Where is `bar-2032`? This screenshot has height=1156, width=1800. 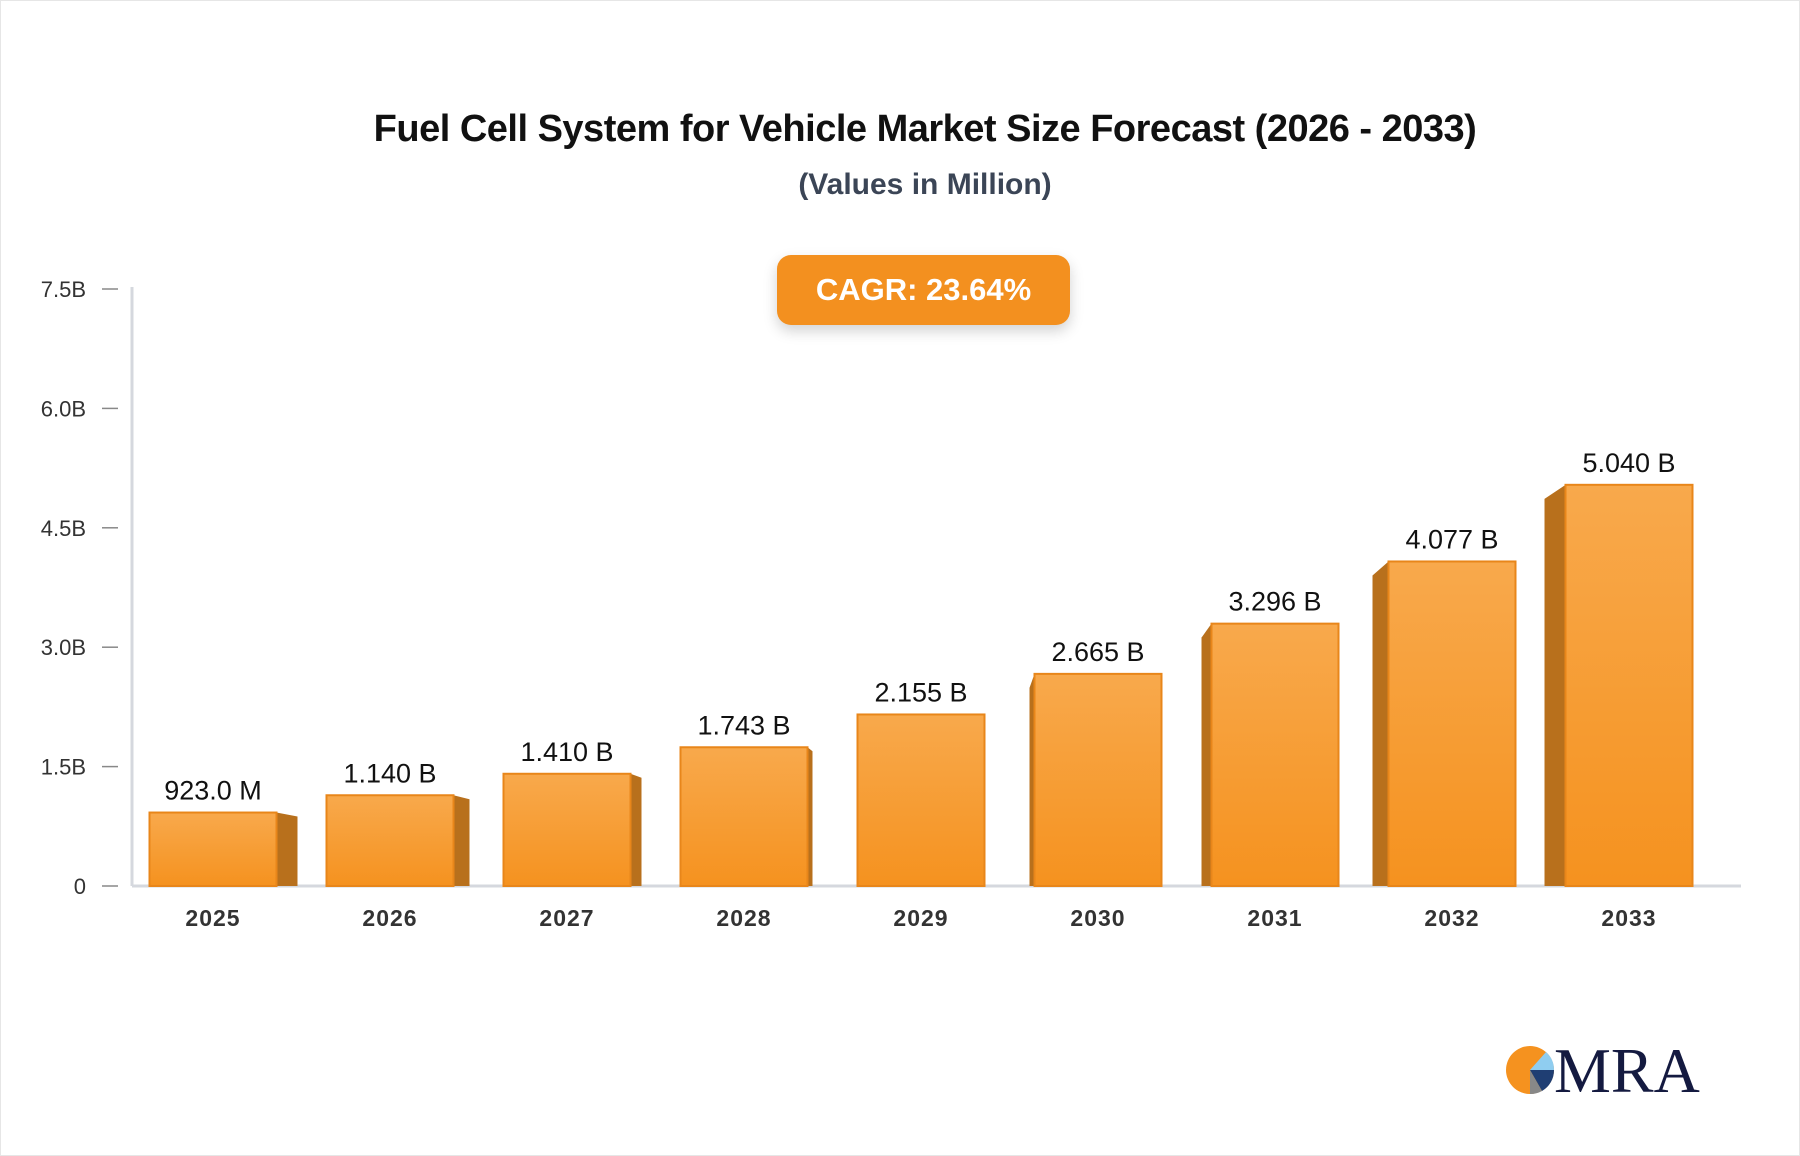
bar-2032 is located at coordinates (1452, 724).